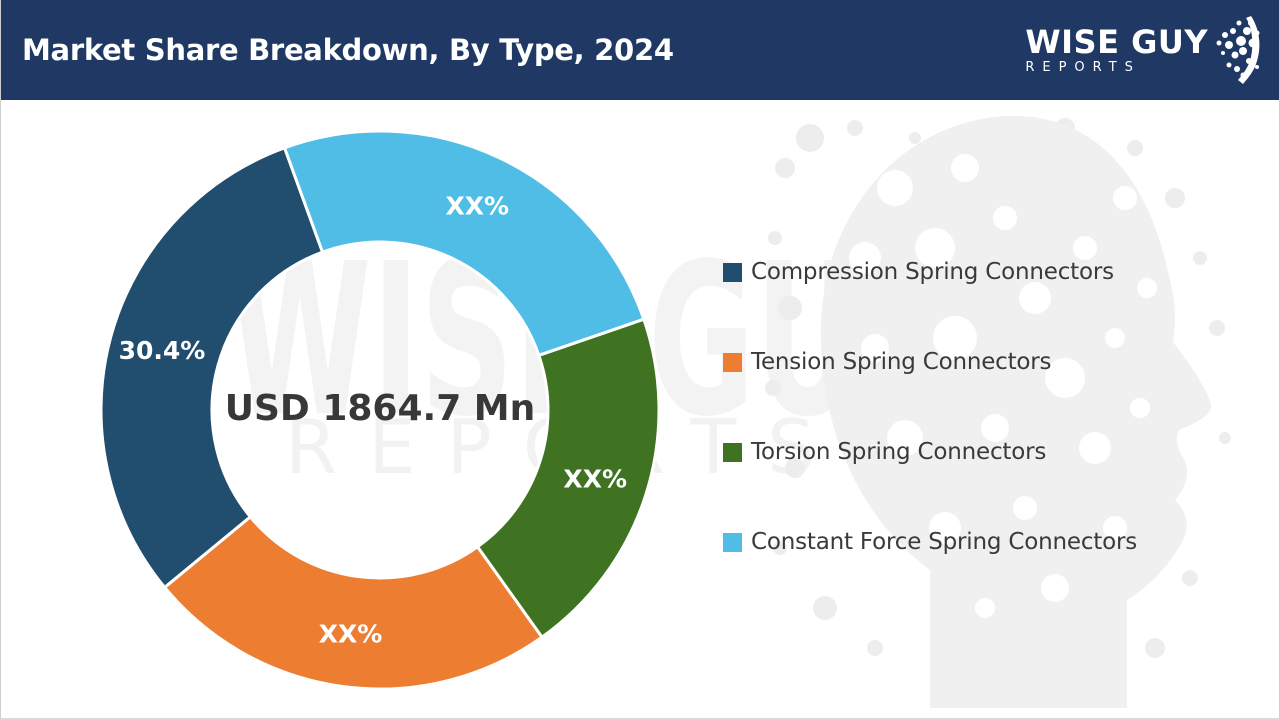  What do you see at coordinates (1238, 50) in the screenshot?
I see `logo-face-icon` at bounding box center [1238, 50].